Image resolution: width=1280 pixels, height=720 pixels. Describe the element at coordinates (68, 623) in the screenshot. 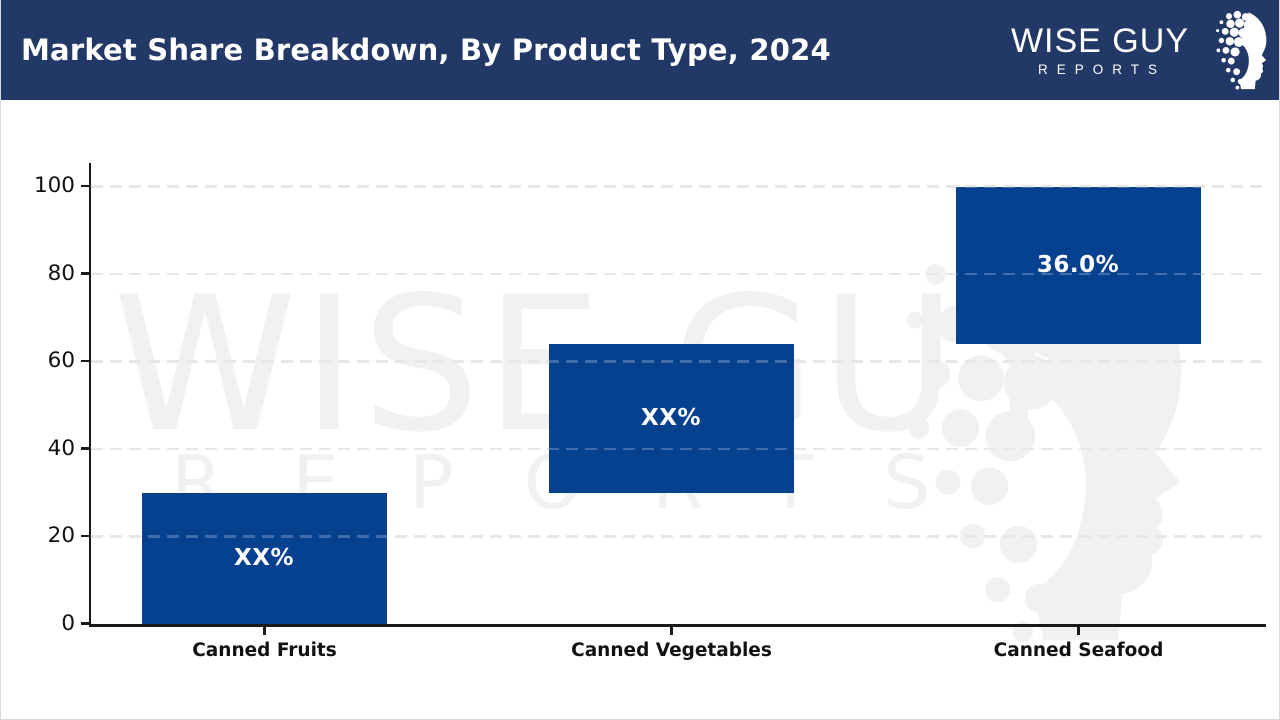

I see `y-tick-label: 0` at that location.